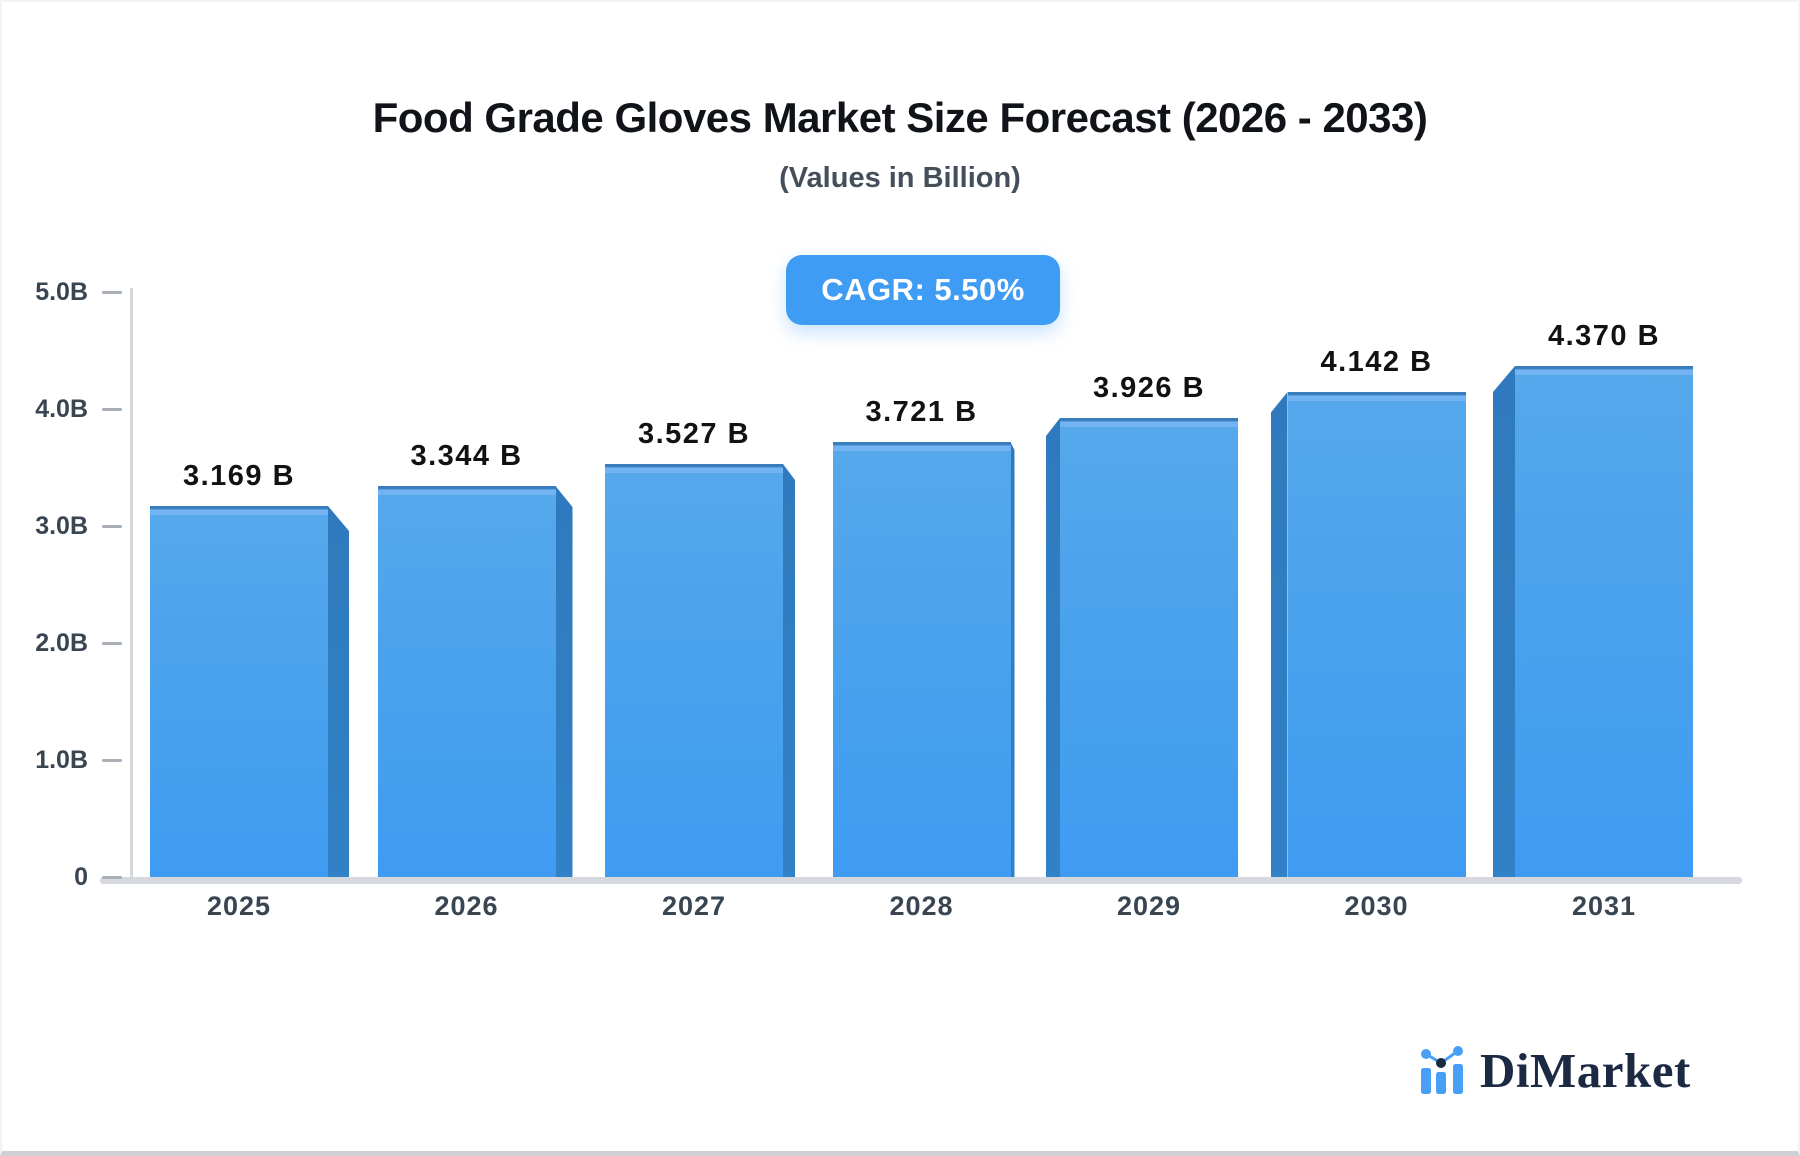 This screenshot has width=1800, height=1156. I want to click on y-tick-label: 2.0B, so click(61, 643).